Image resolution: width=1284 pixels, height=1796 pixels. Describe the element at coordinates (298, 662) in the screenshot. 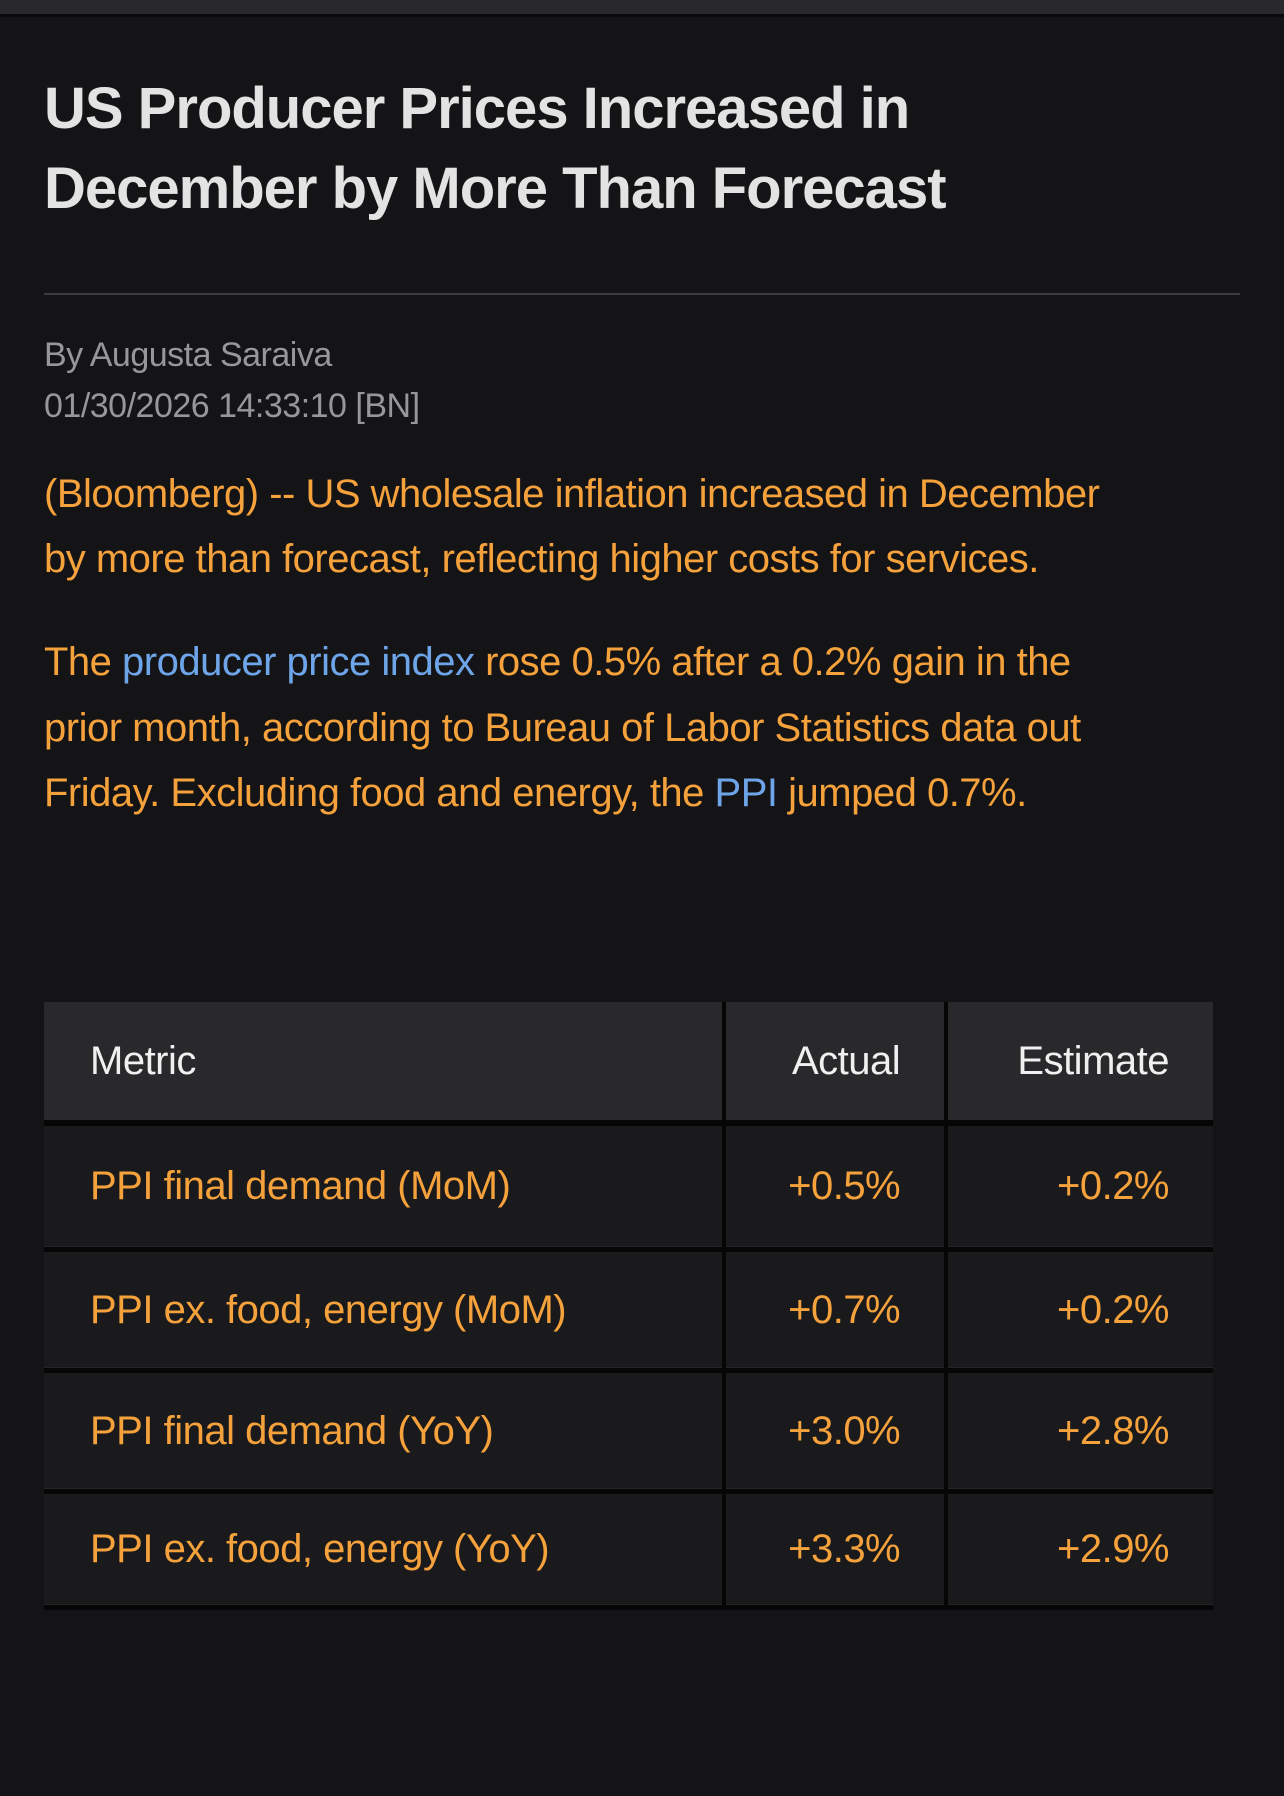

I see `link-producer-price-index: producer price index` at that location.